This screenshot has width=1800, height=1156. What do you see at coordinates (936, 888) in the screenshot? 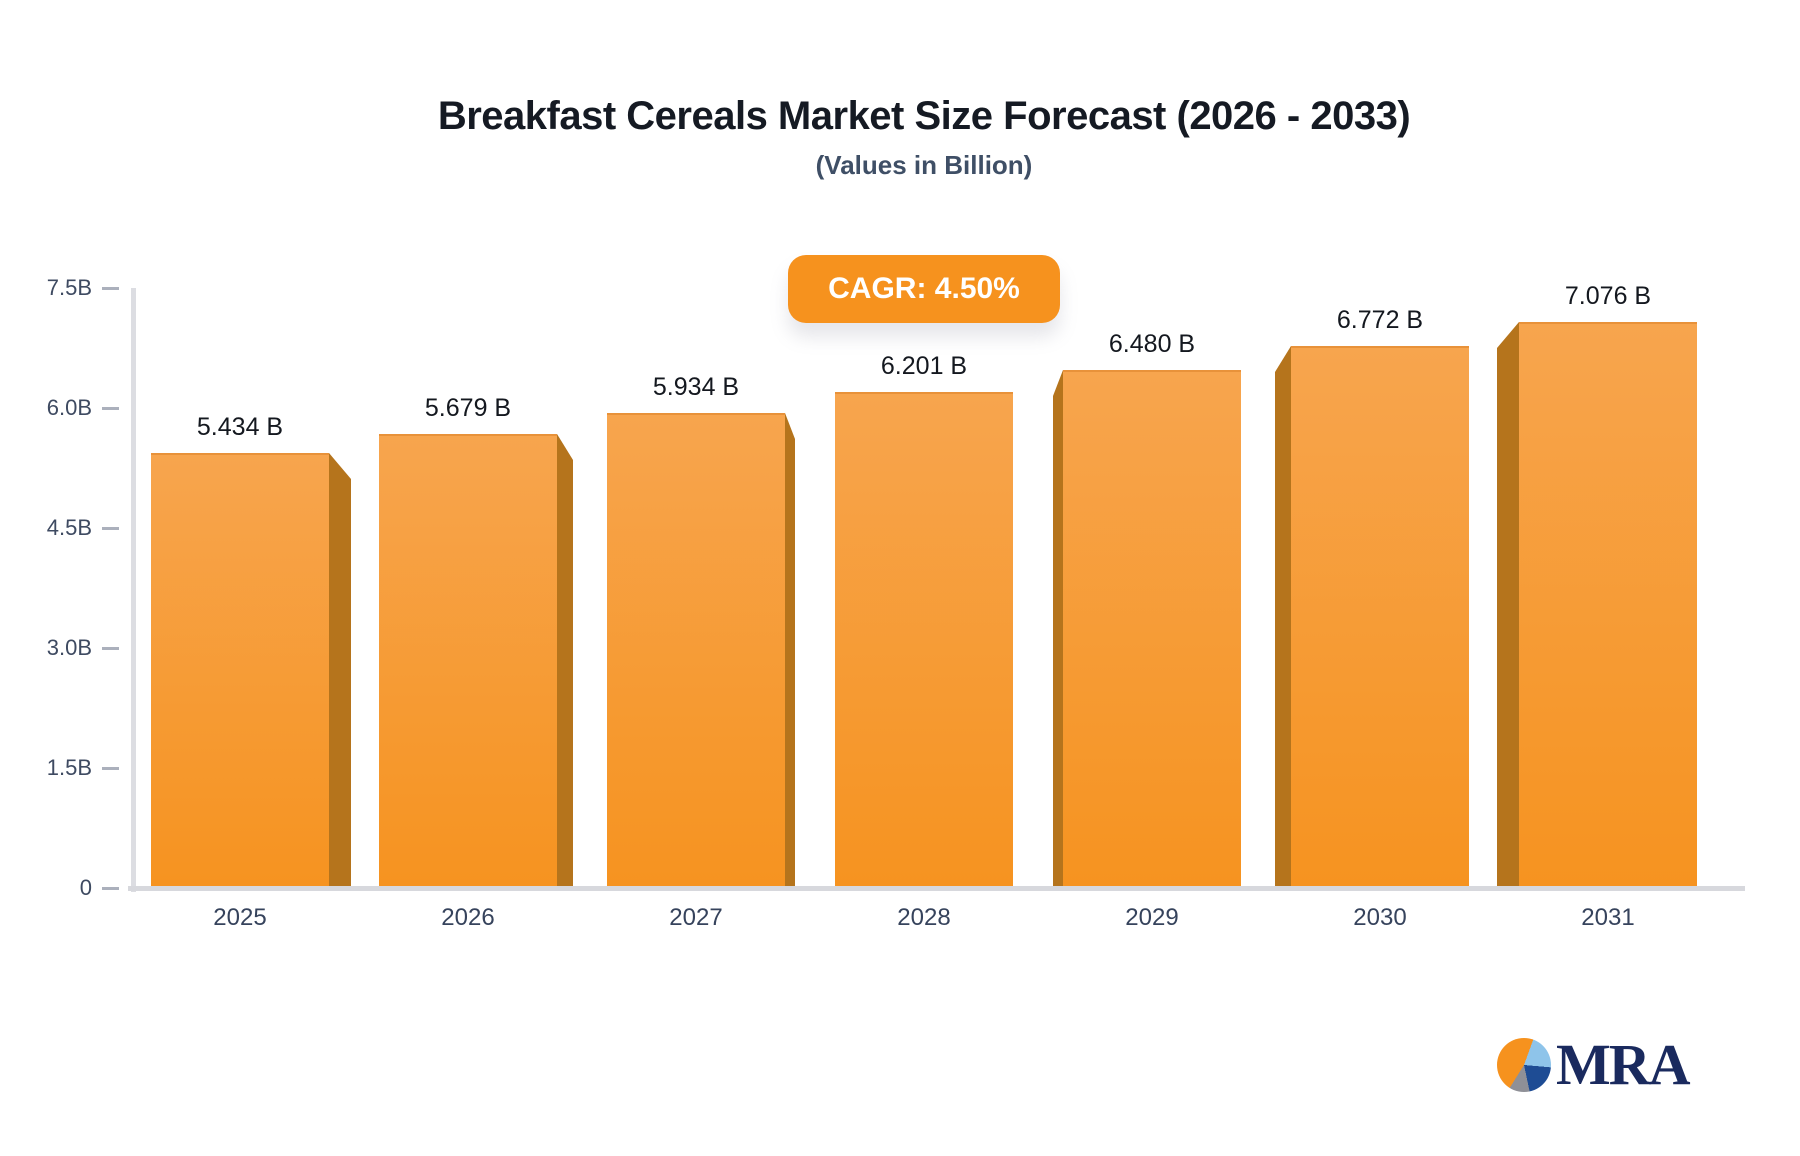
I see `x-axis-baseline` at bounding box center [936, 888].